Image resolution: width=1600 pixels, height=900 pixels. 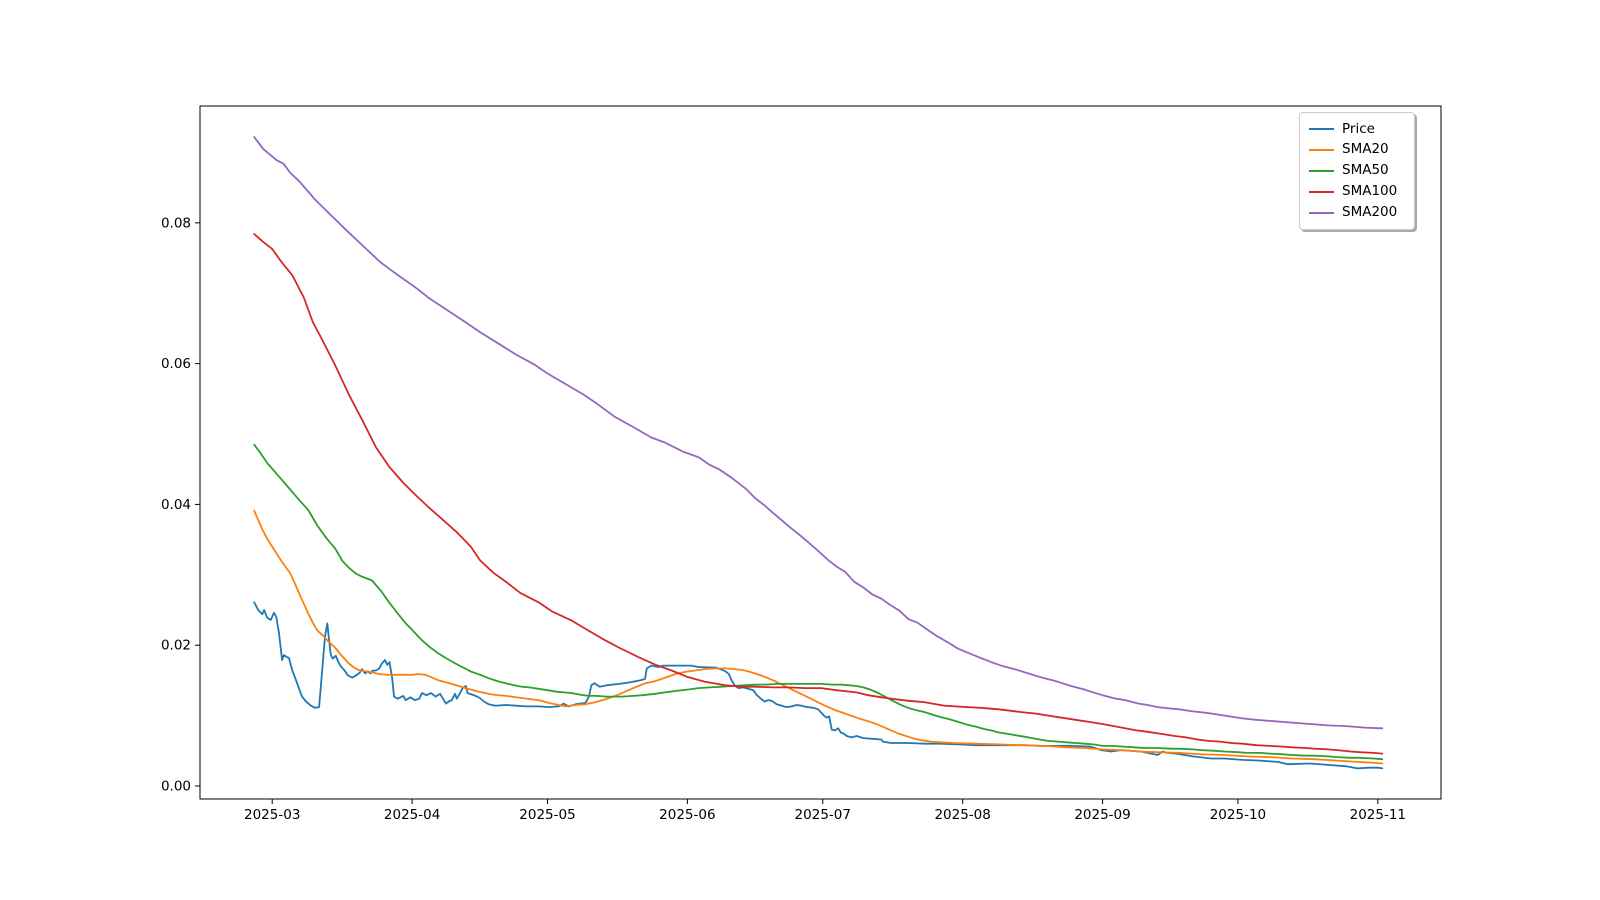 What do you see at coordinates (1365, 170) in the screenshot?
I see `legend-label: SMA50` at bounding box center [1365, 170].